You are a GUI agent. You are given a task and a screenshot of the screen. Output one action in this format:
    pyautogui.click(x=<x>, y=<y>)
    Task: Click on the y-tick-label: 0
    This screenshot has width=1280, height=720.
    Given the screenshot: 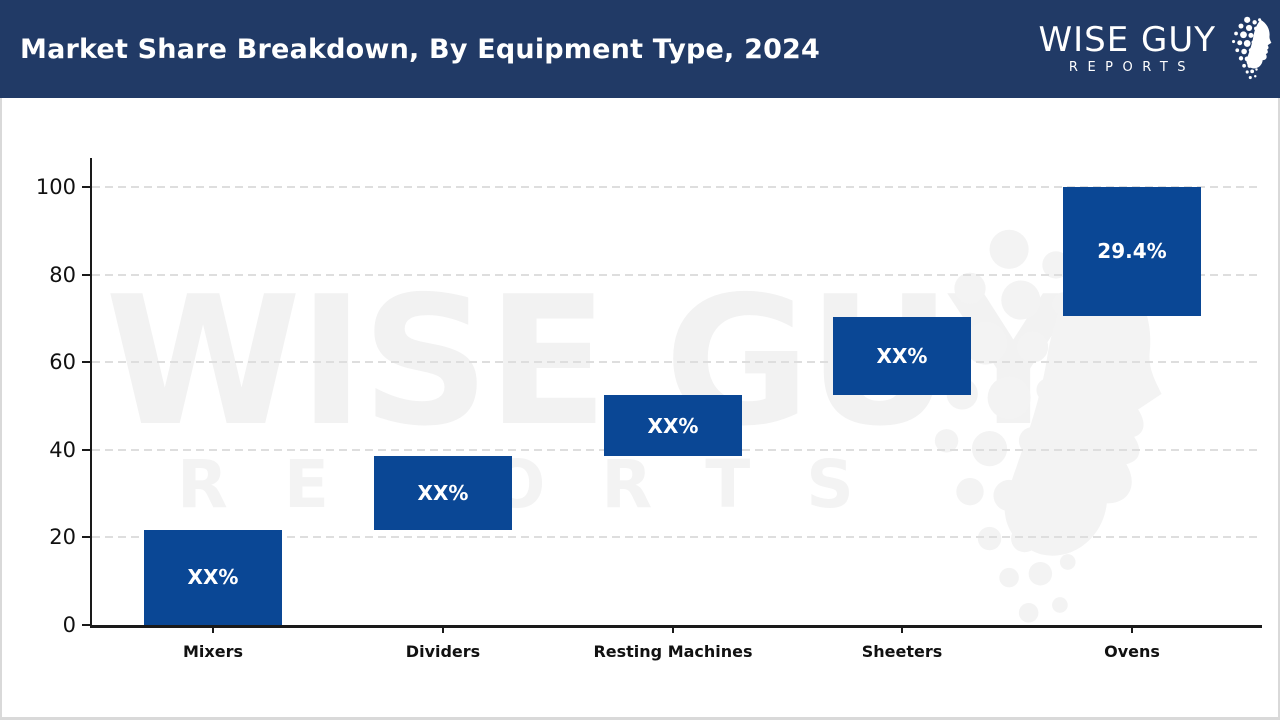 What is the action you would take?
    pyautogui.click(x=69, y=625)
    